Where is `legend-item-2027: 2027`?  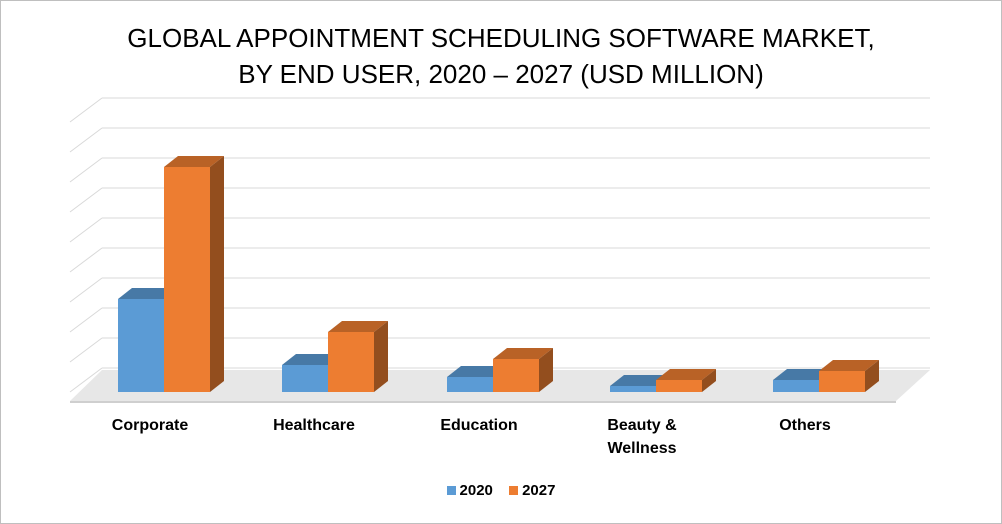 legend-item-2027: 2027 is located at coordinates (532, 490).